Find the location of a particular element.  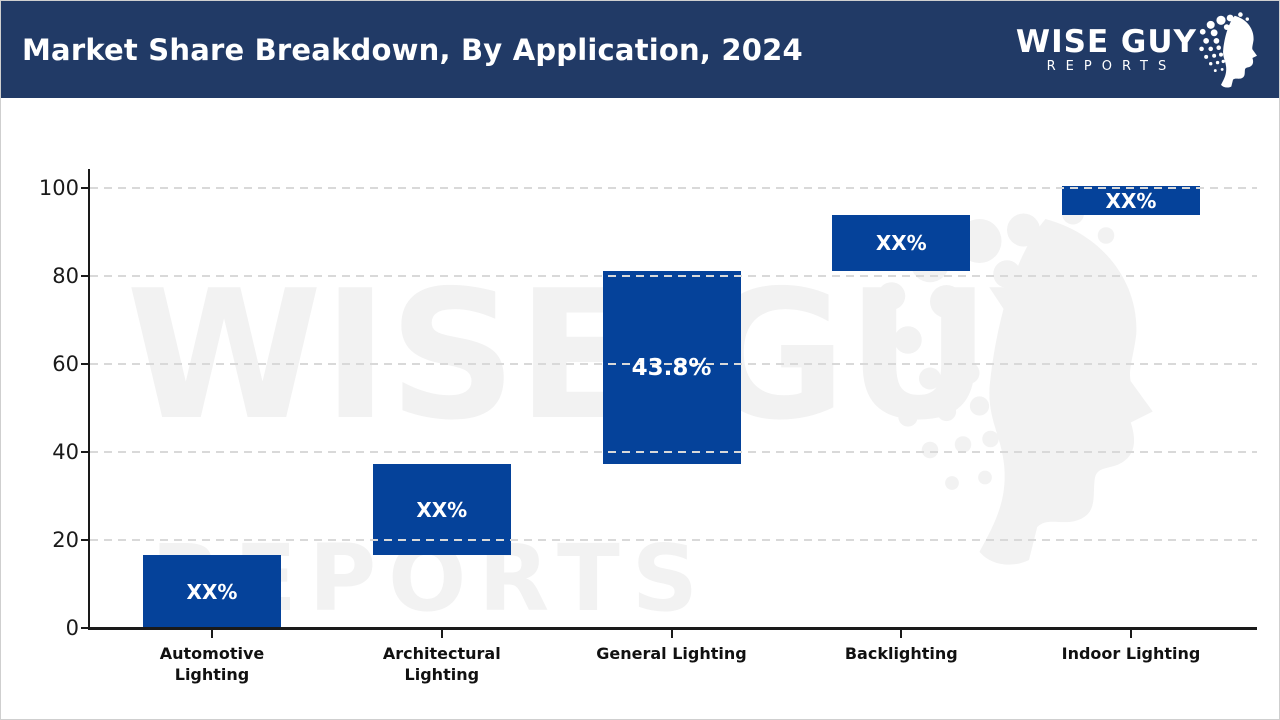

logo-wordmark: WISE GUY is located at coordinates (1106, 42).